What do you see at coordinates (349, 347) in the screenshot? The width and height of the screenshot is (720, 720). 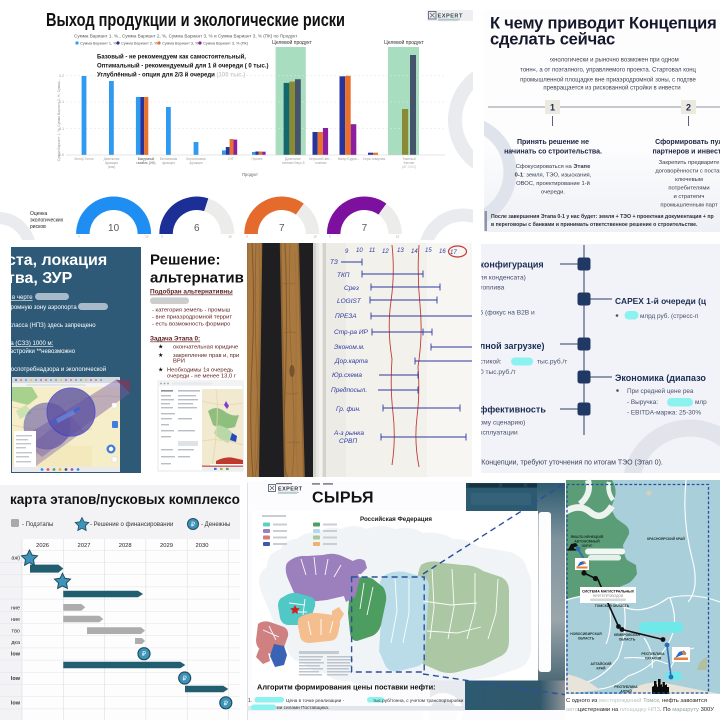 I see `svg-text: Эконом.м.` at bounding box center [349, 347].